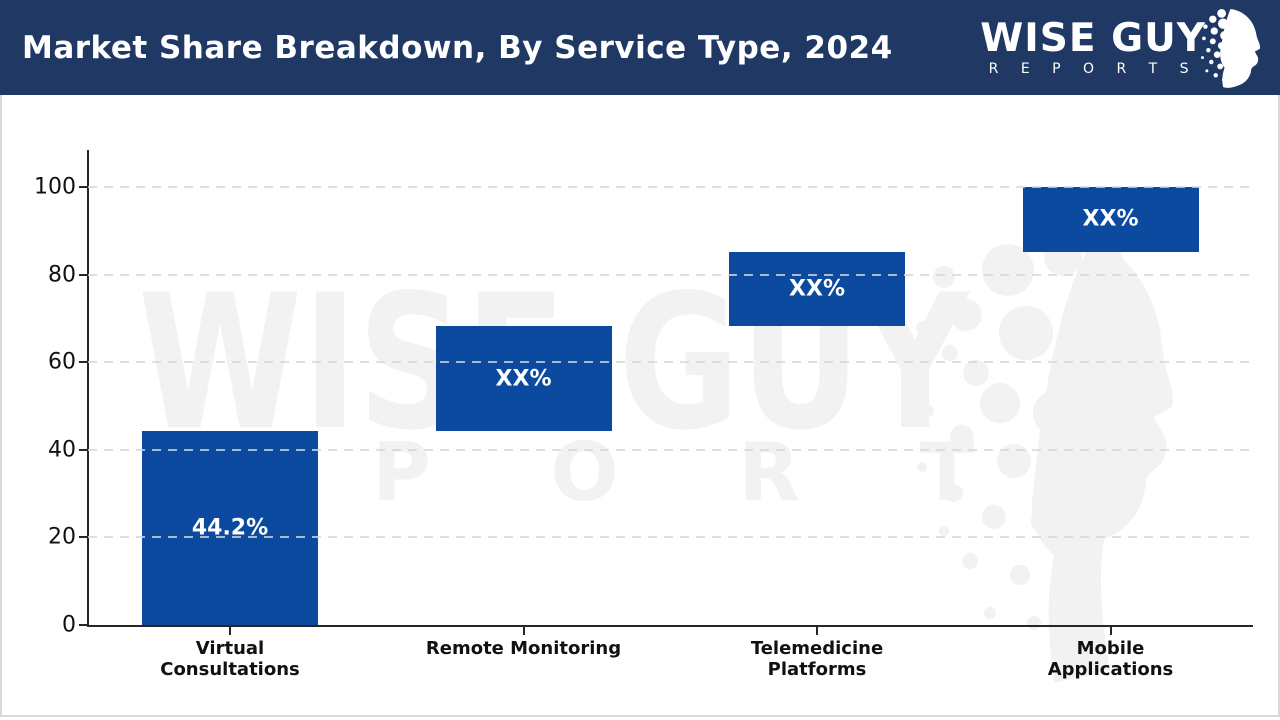 The height and width of the screenshot is (720, 1280). Describe the element at coordinates (62, 275) in the screenshot. I see `y-tick-label: 80` at that location.